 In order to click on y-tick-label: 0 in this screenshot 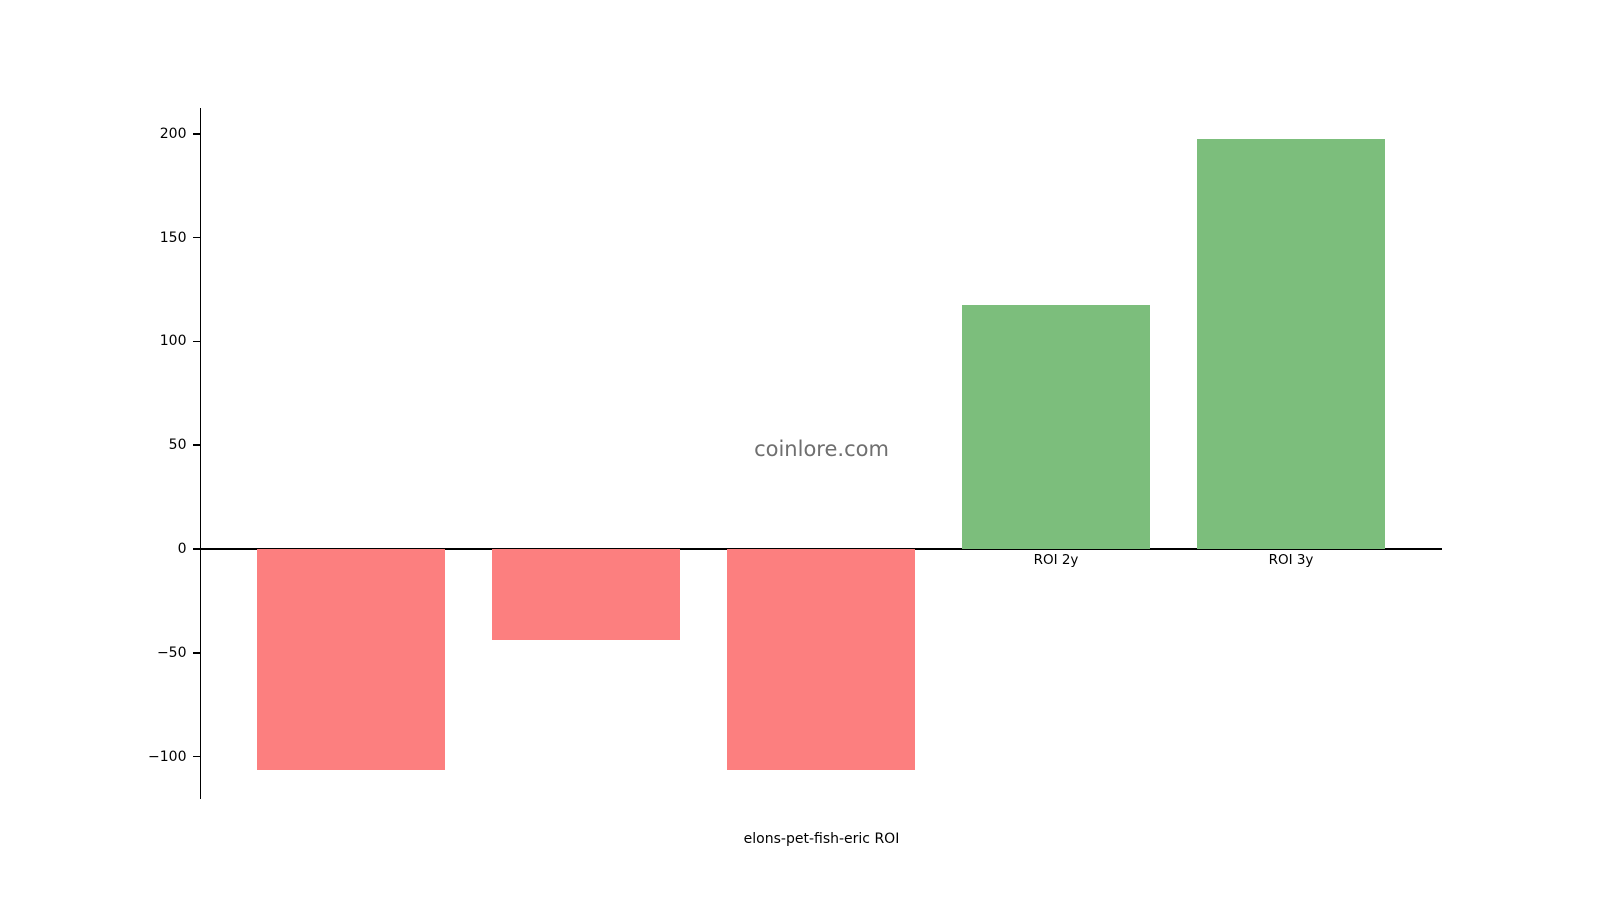, I will do `click(182, 549)`.